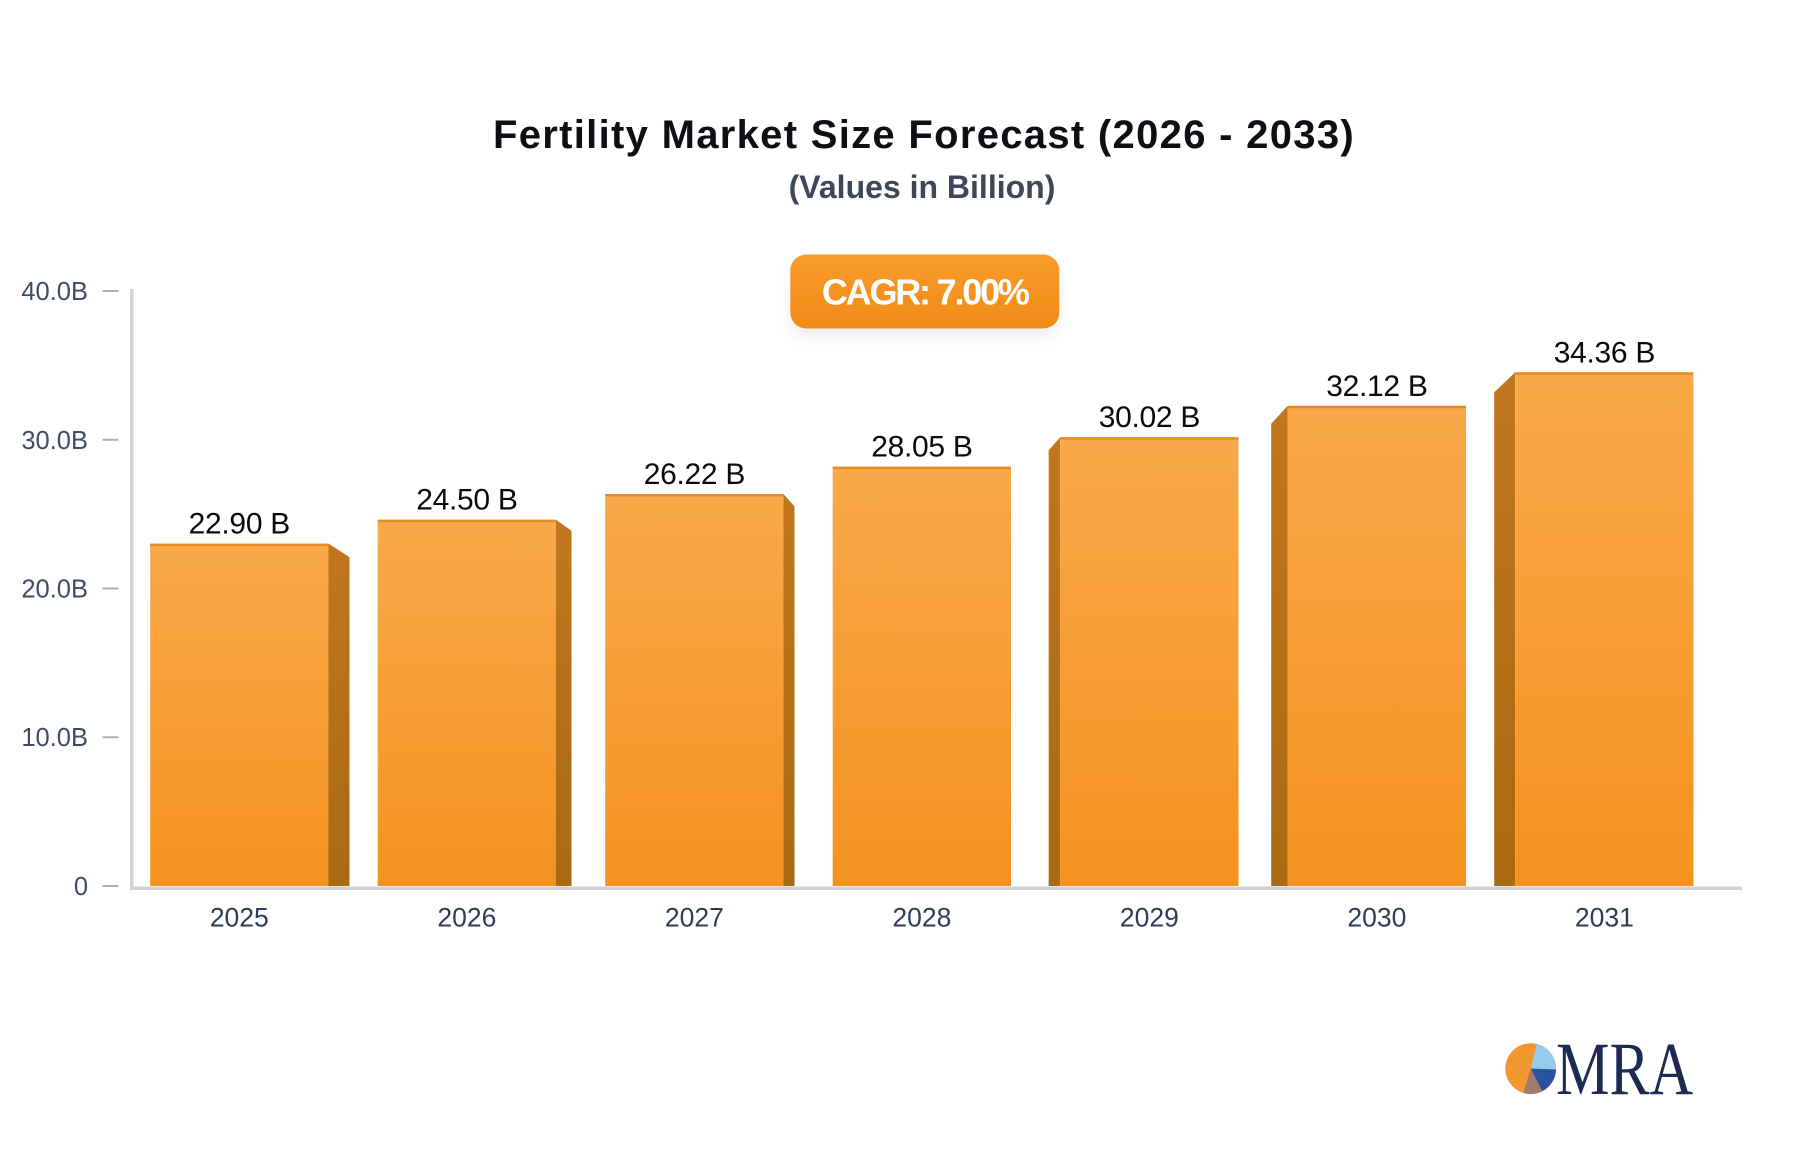  I want to click on svg-text: 28.05 B, so click(921, 447).